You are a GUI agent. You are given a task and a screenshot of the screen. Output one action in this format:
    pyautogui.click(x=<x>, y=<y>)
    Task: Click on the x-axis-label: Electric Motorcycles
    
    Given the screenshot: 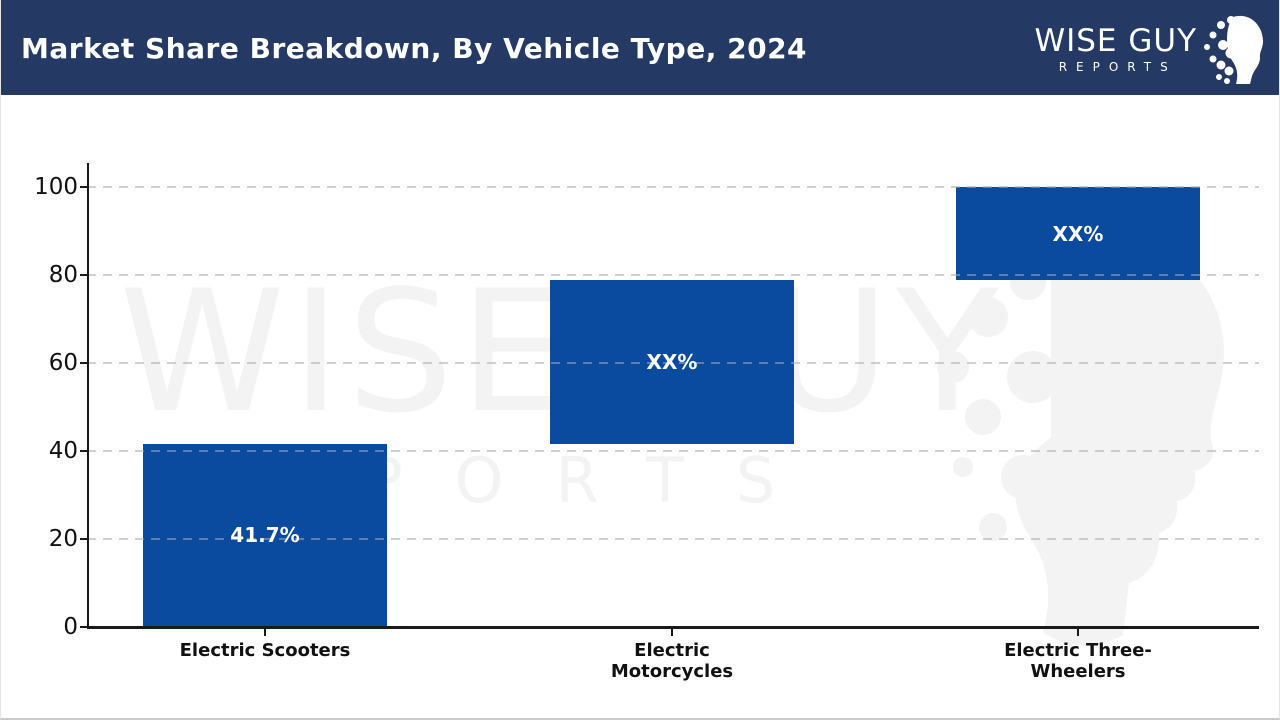 What is the action you would take?
    pyautogui.click(x=672, y=661)
    